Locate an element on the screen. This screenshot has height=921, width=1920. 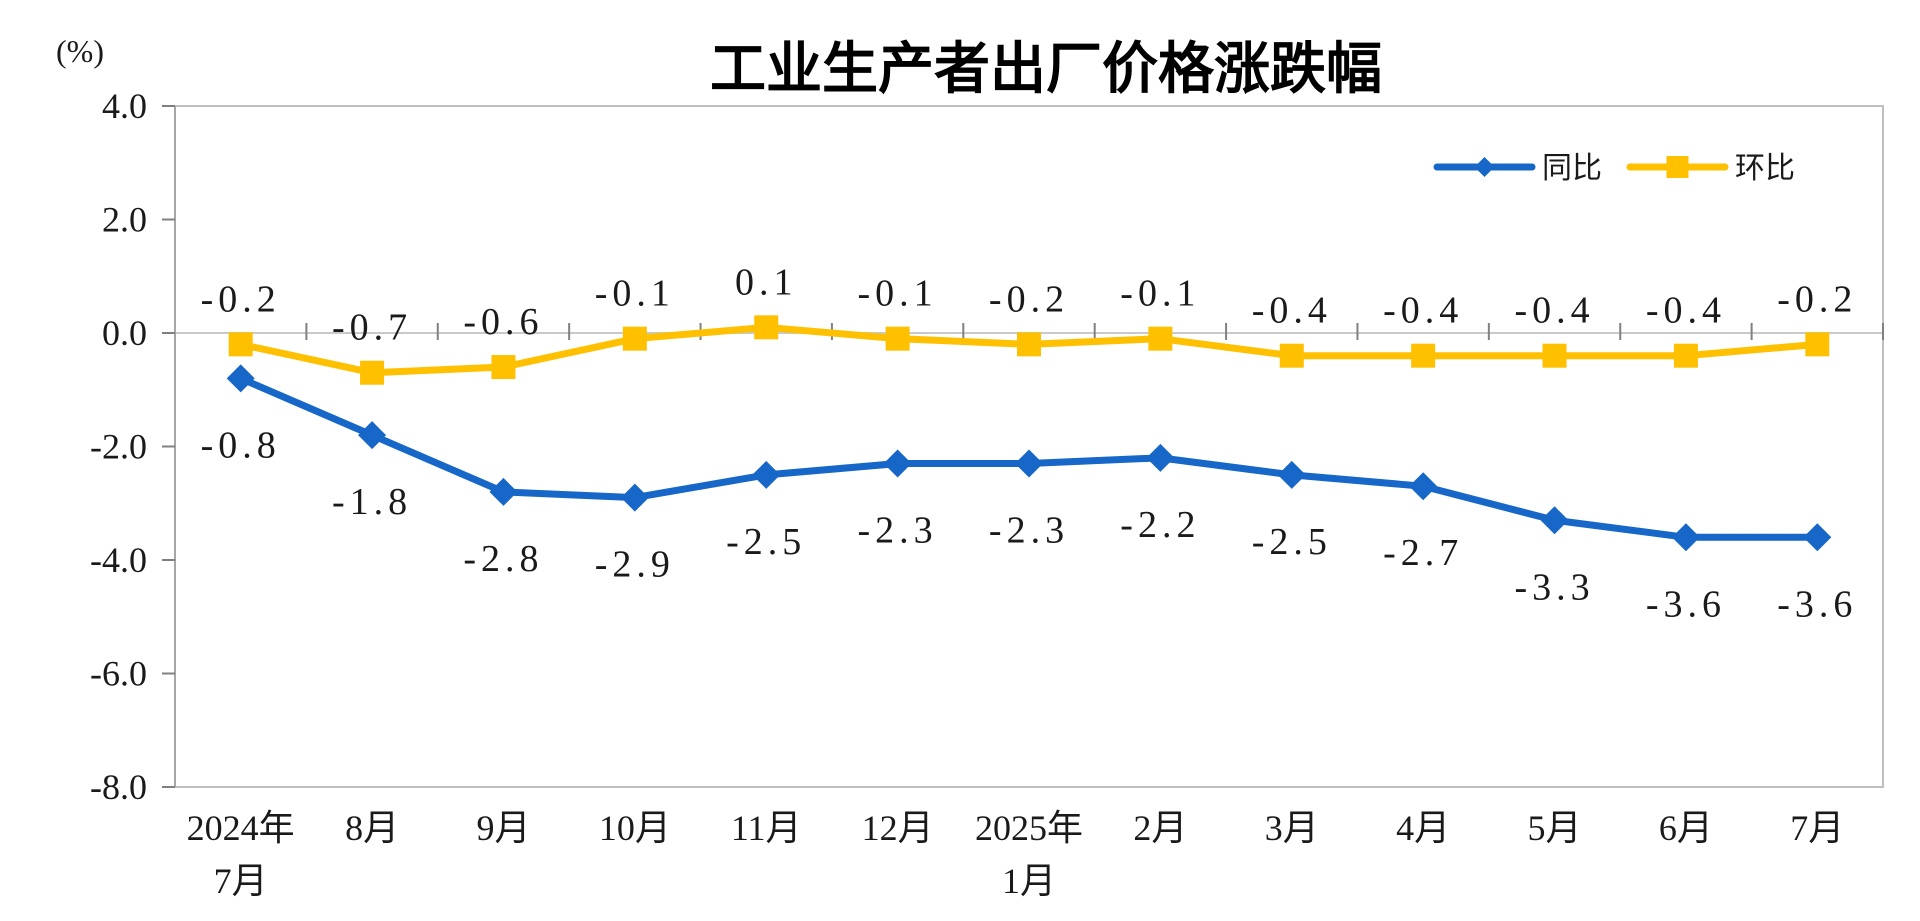
x-category-label: 2024年 is located at coordinates (241, 828).